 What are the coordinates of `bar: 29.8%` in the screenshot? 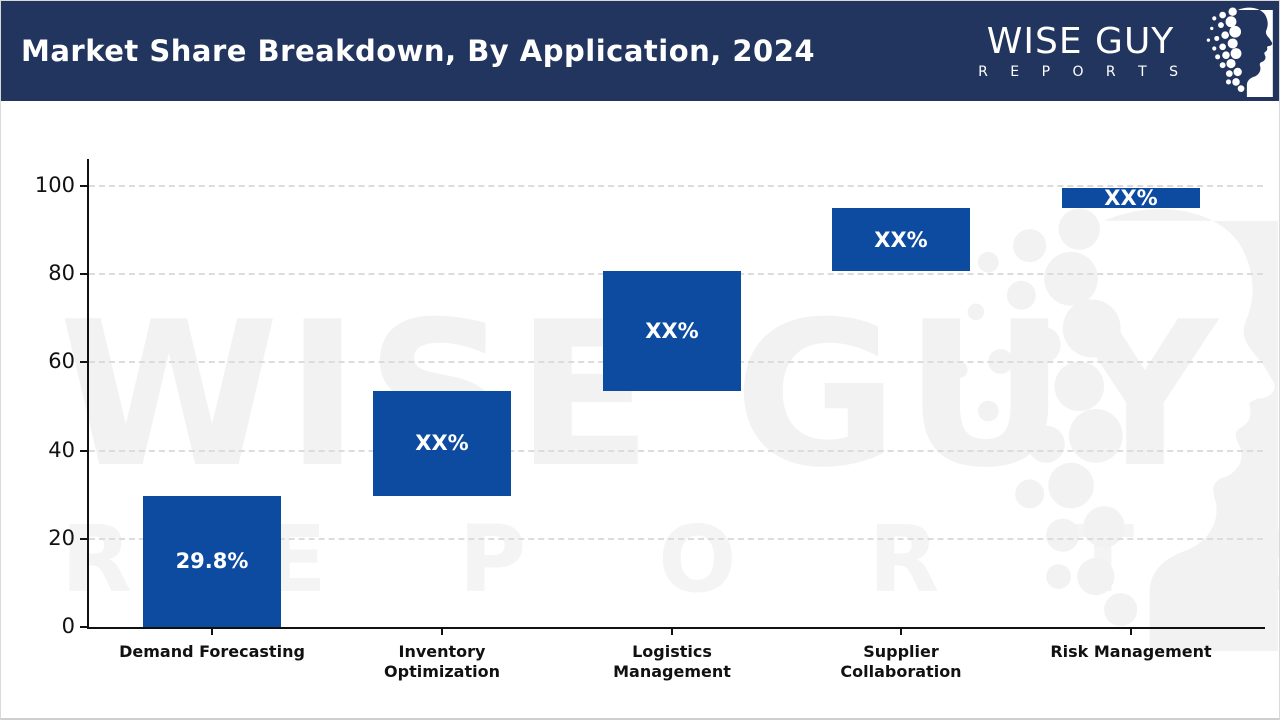 It's located at (212, 561).